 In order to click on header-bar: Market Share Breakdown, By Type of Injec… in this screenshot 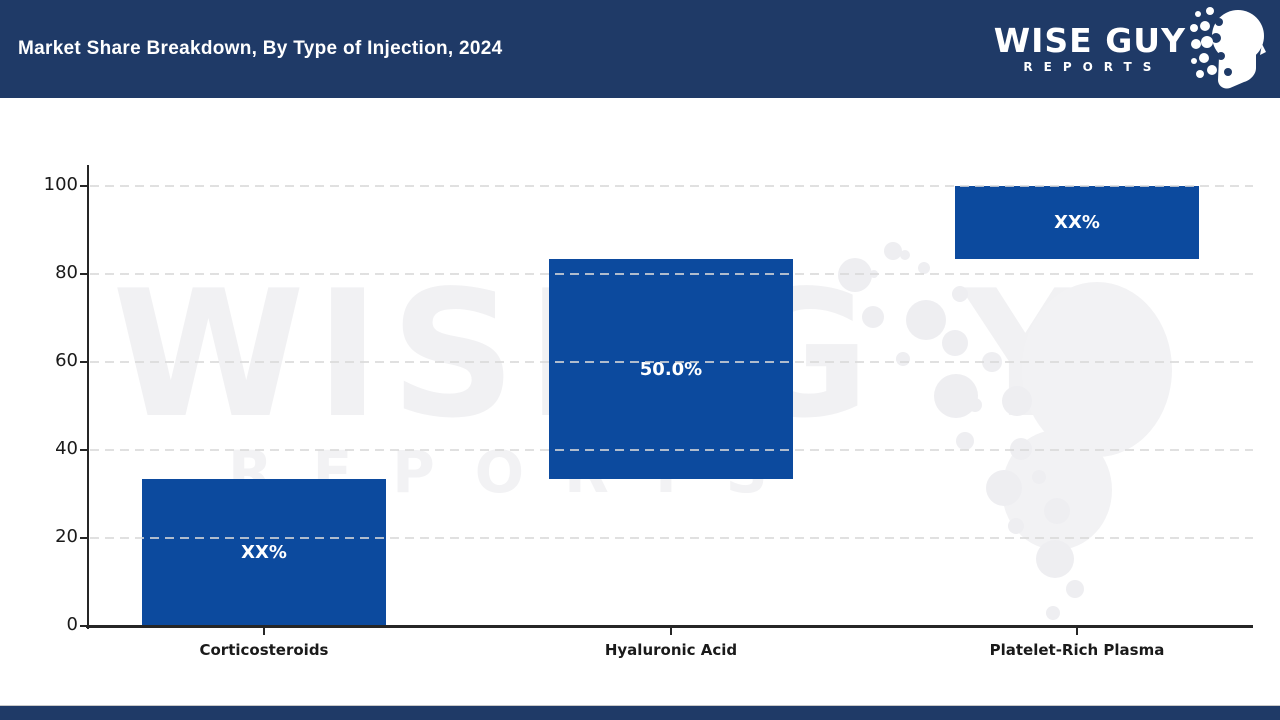, I will do `click(640, 49)`.